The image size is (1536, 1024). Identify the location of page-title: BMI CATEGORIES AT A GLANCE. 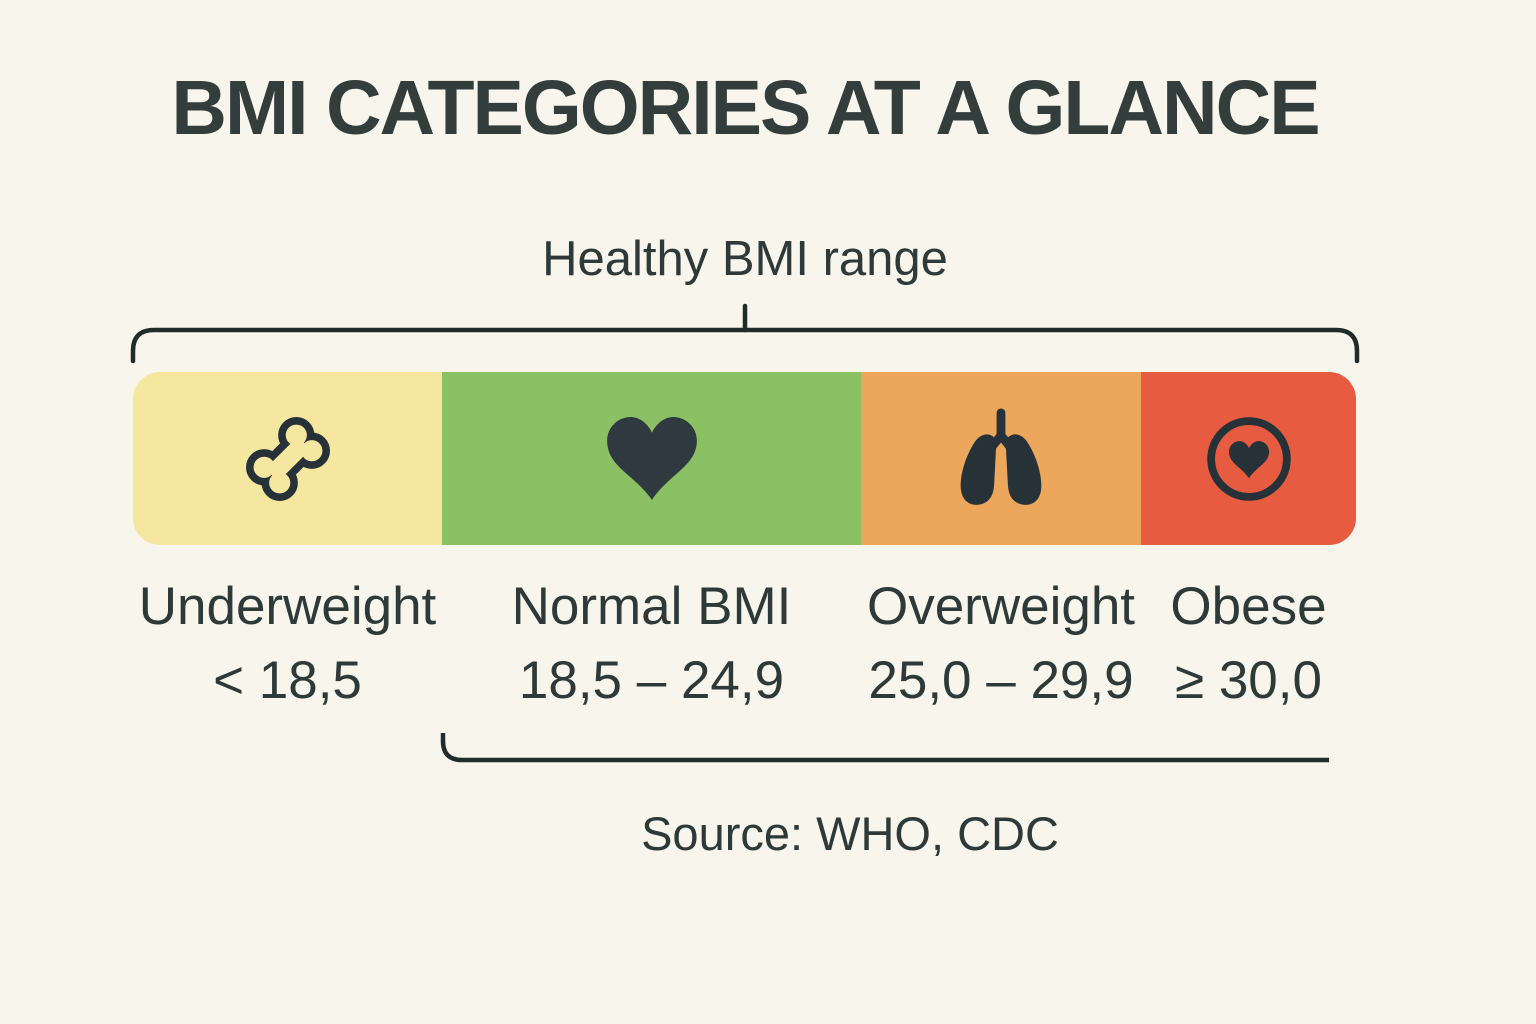
(745, 108).